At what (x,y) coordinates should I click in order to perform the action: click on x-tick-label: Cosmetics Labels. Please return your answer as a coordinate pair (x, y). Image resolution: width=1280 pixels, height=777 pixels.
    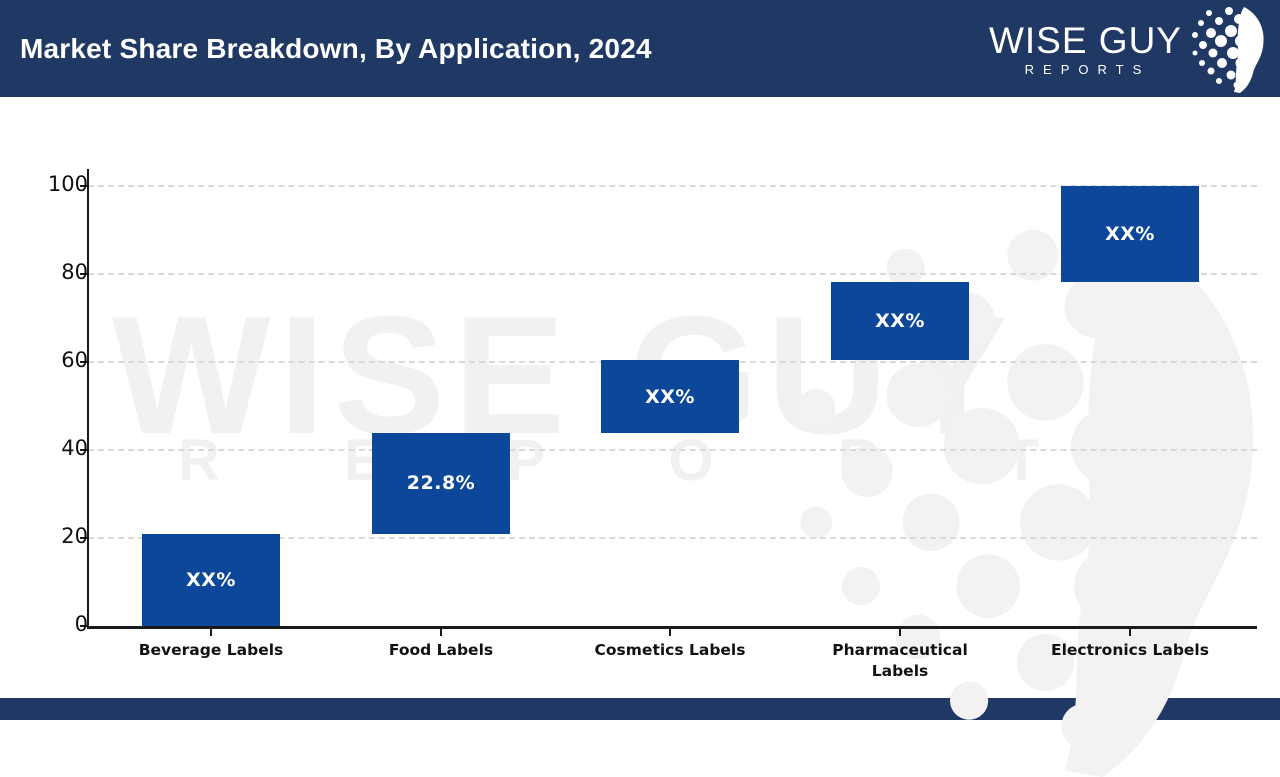
    Looking at the image, I should click on (670, 650).